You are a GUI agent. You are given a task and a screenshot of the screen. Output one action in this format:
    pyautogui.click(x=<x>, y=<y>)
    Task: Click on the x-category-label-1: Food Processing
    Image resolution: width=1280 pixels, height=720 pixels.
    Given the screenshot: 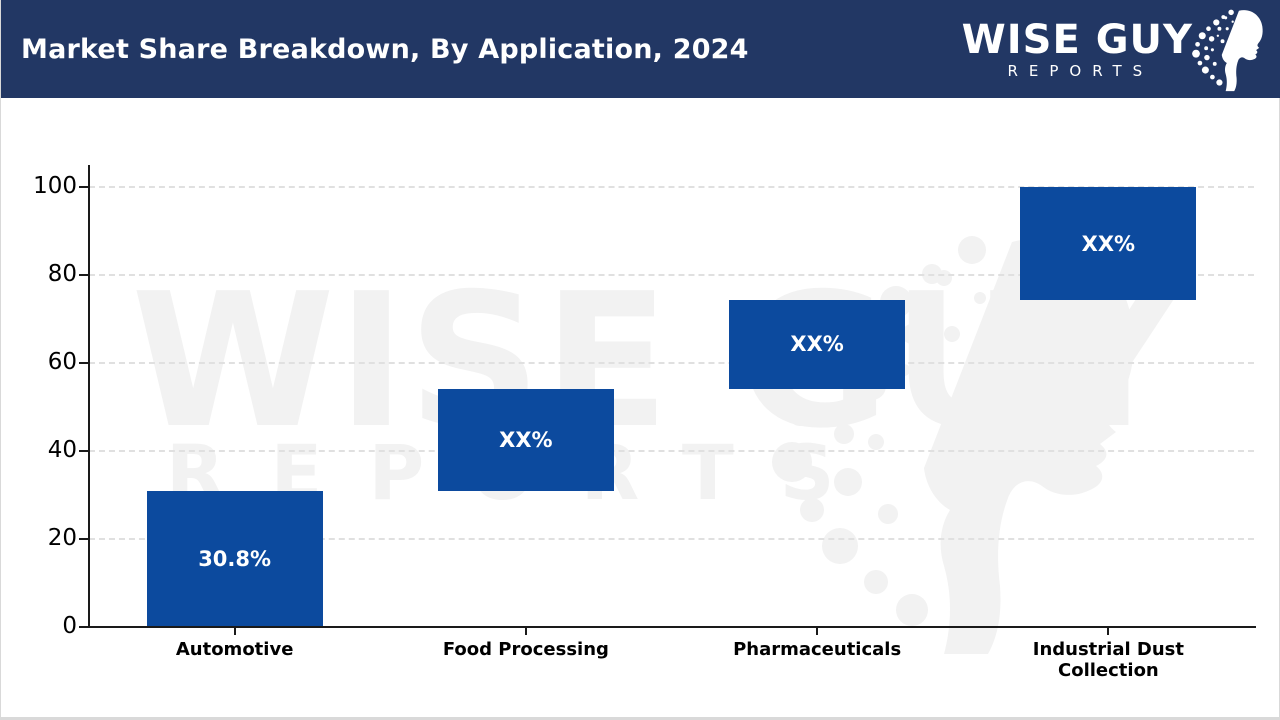 What is the action you would take?
    pyautogui.click(x=525, y=649)
    